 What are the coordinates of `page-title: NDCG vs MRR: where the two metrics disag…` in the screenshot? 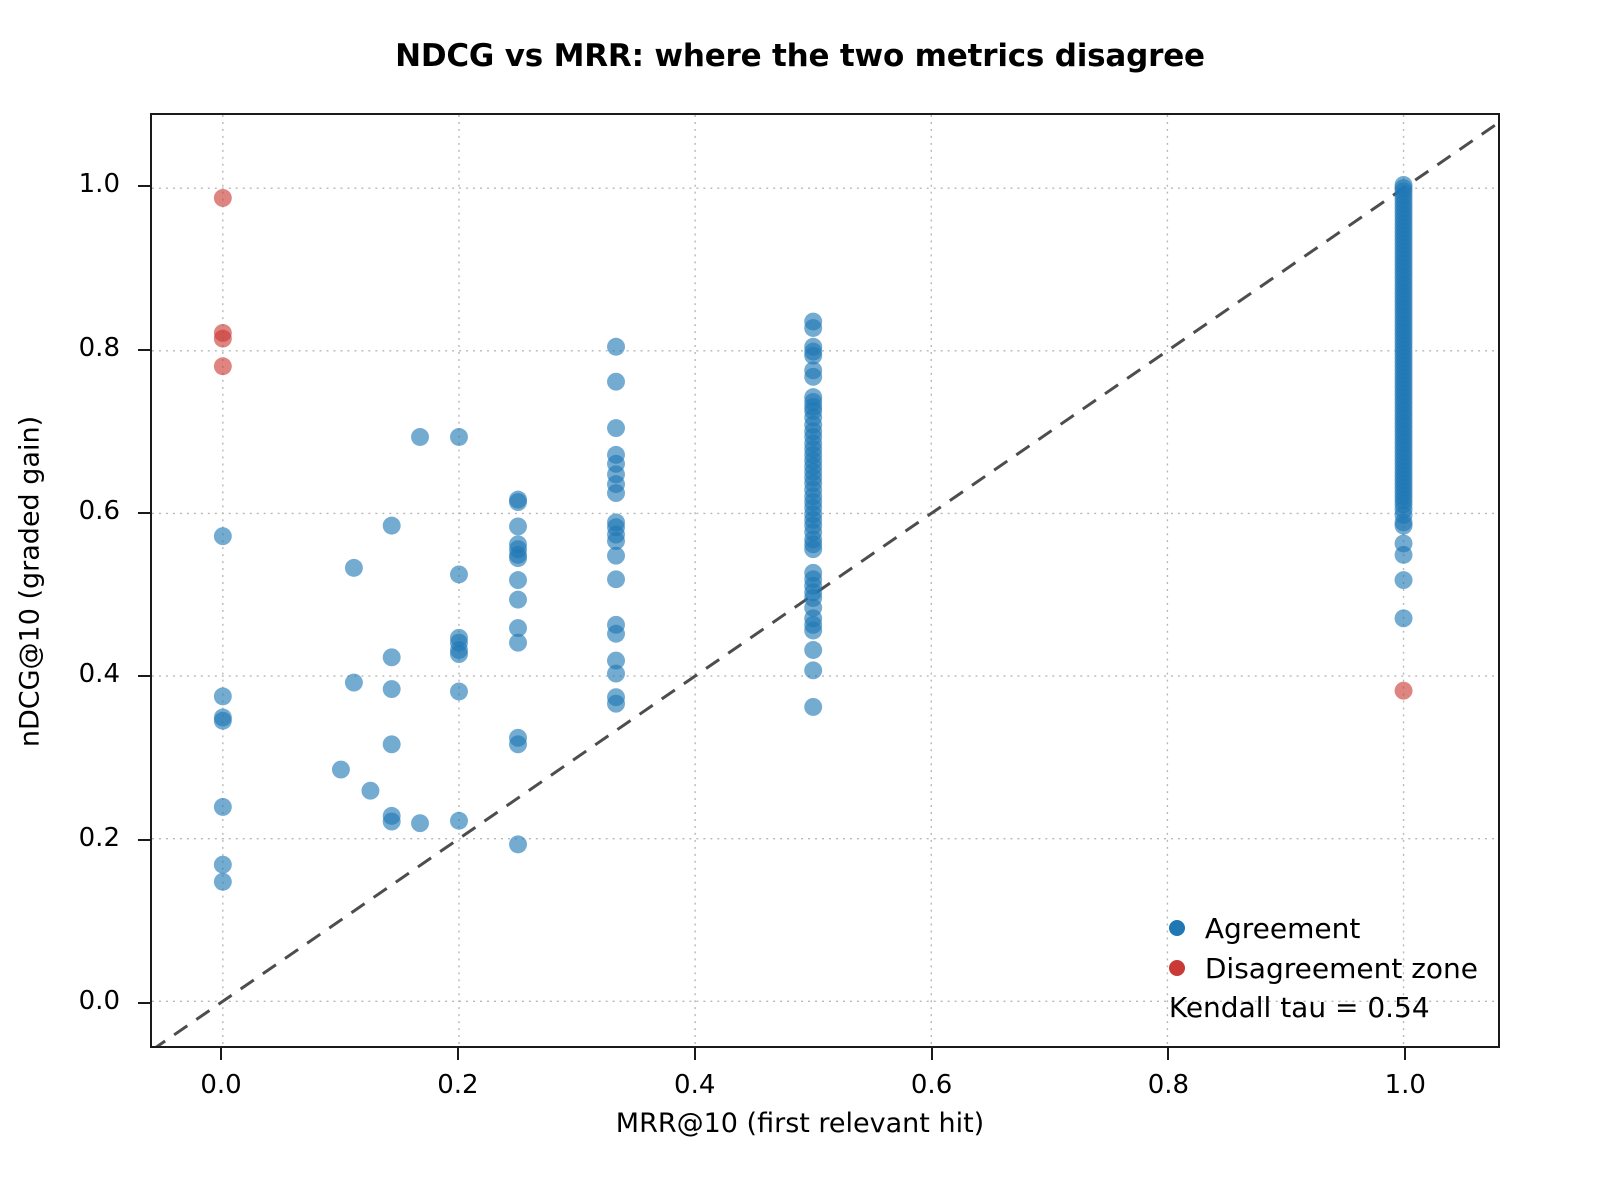 It's located at (800, 56).